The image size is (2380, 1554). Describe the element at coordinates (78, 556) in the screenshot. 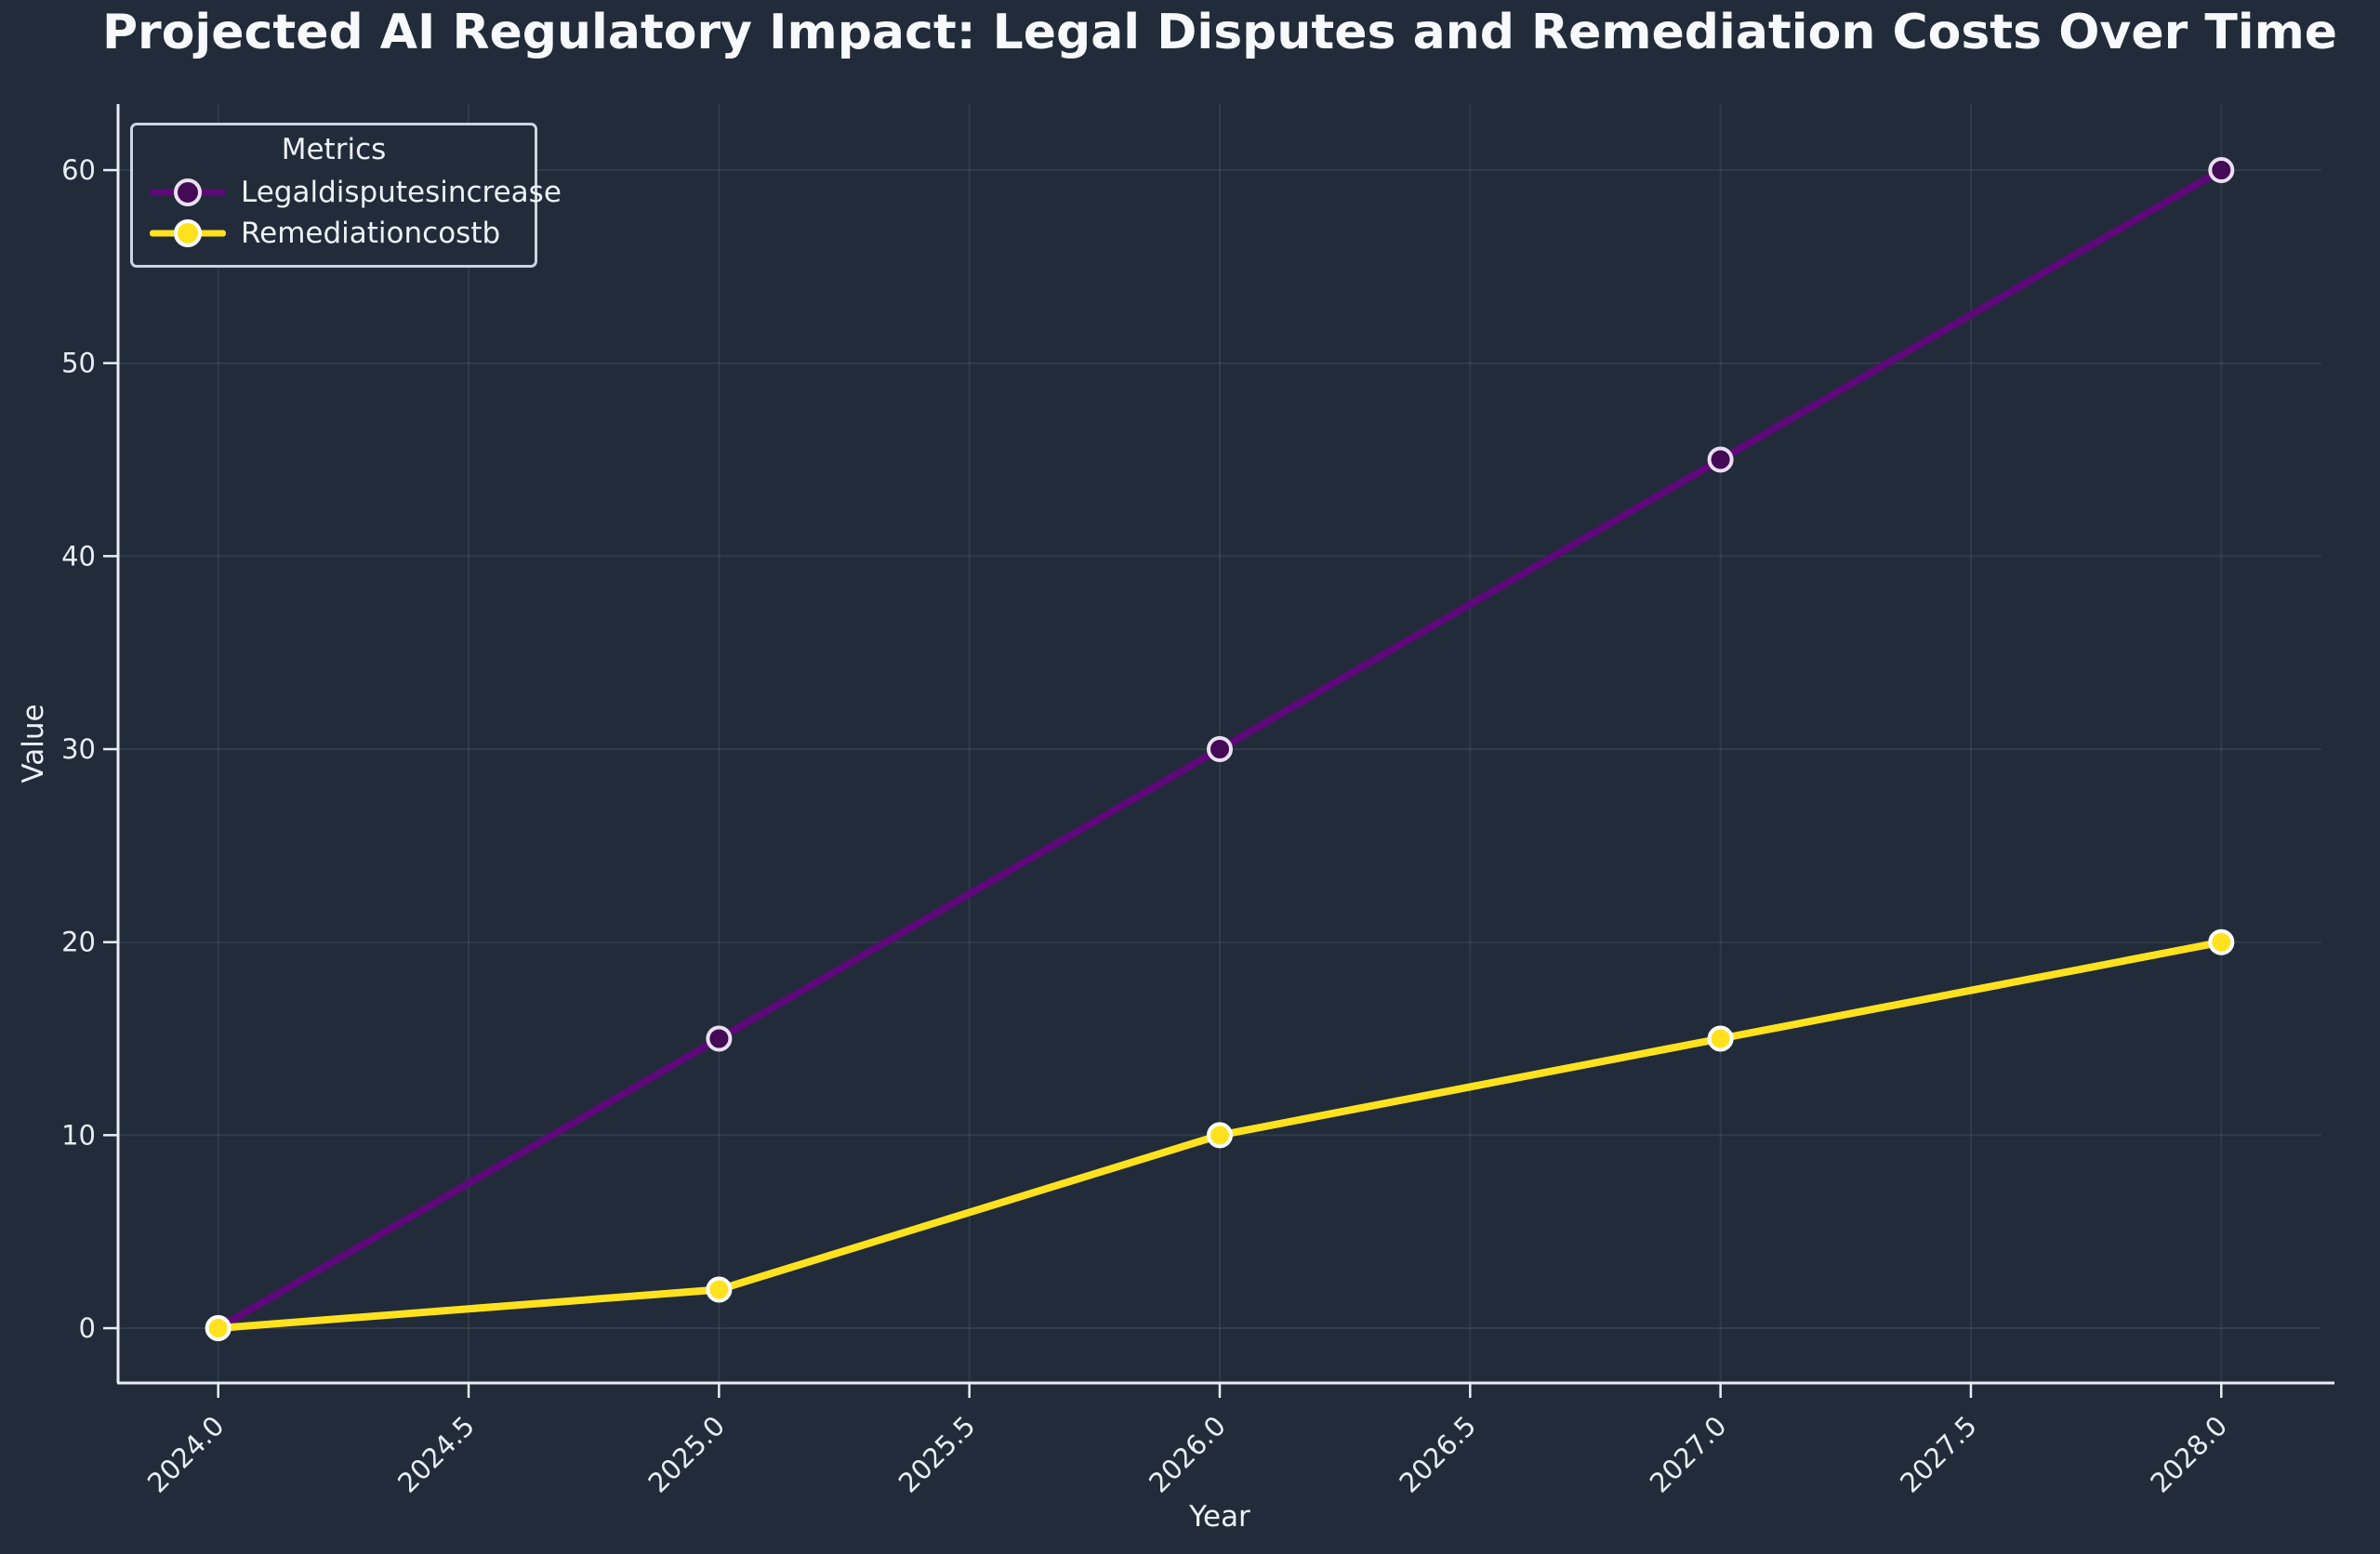

I see `svg-text: 40` at that location.